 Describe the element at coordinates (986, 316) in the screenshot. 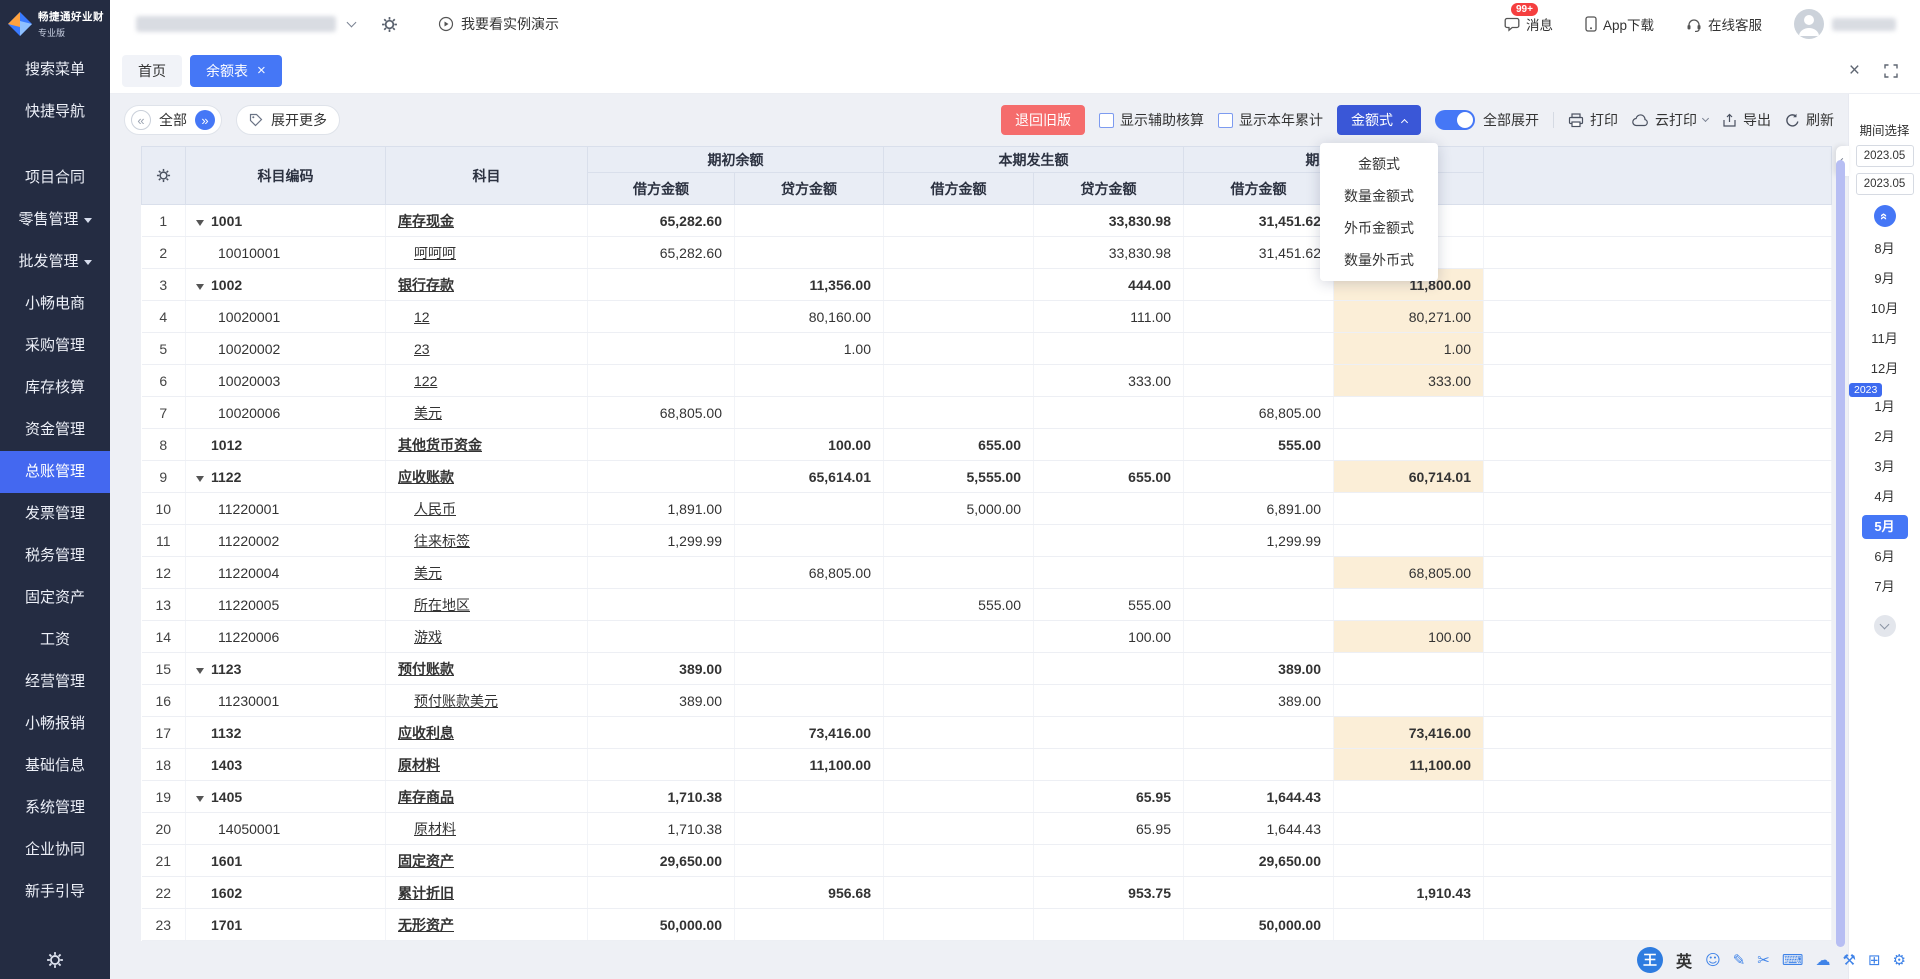

I see `table-row: 4 10020001 12 80,160.00 111.00 80,271.00` at that location.